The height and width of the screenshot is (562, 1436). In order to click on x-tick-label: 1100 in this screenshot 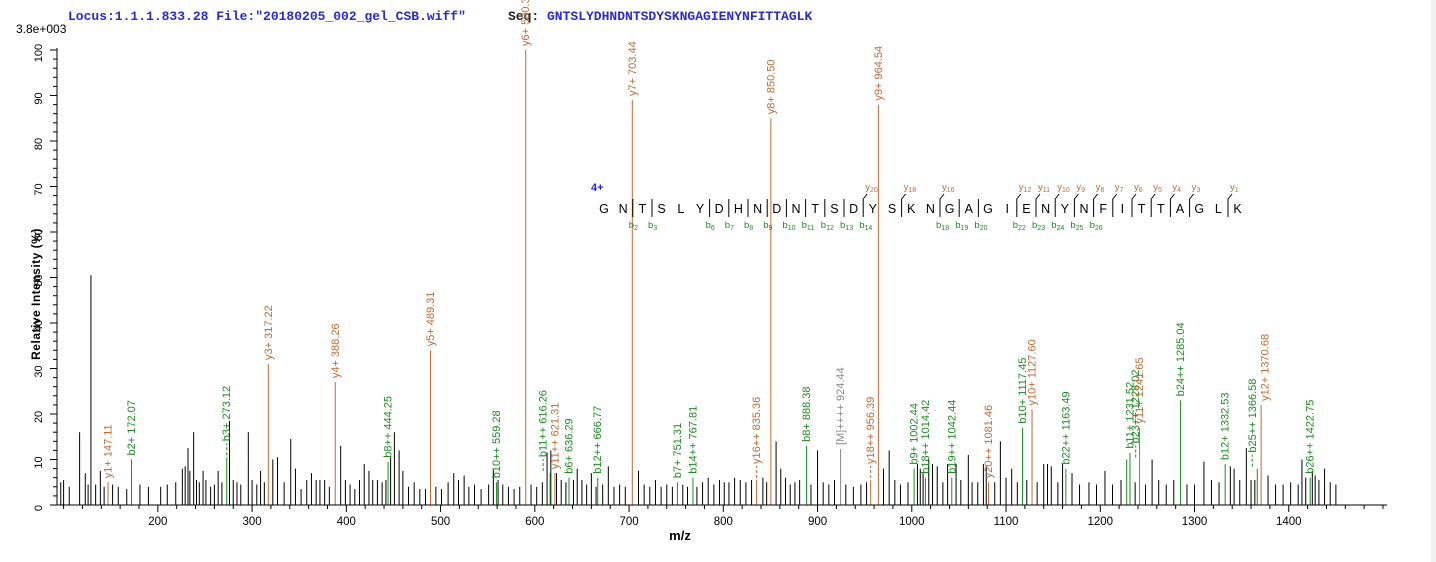, I will do `click(1006, 522)`.